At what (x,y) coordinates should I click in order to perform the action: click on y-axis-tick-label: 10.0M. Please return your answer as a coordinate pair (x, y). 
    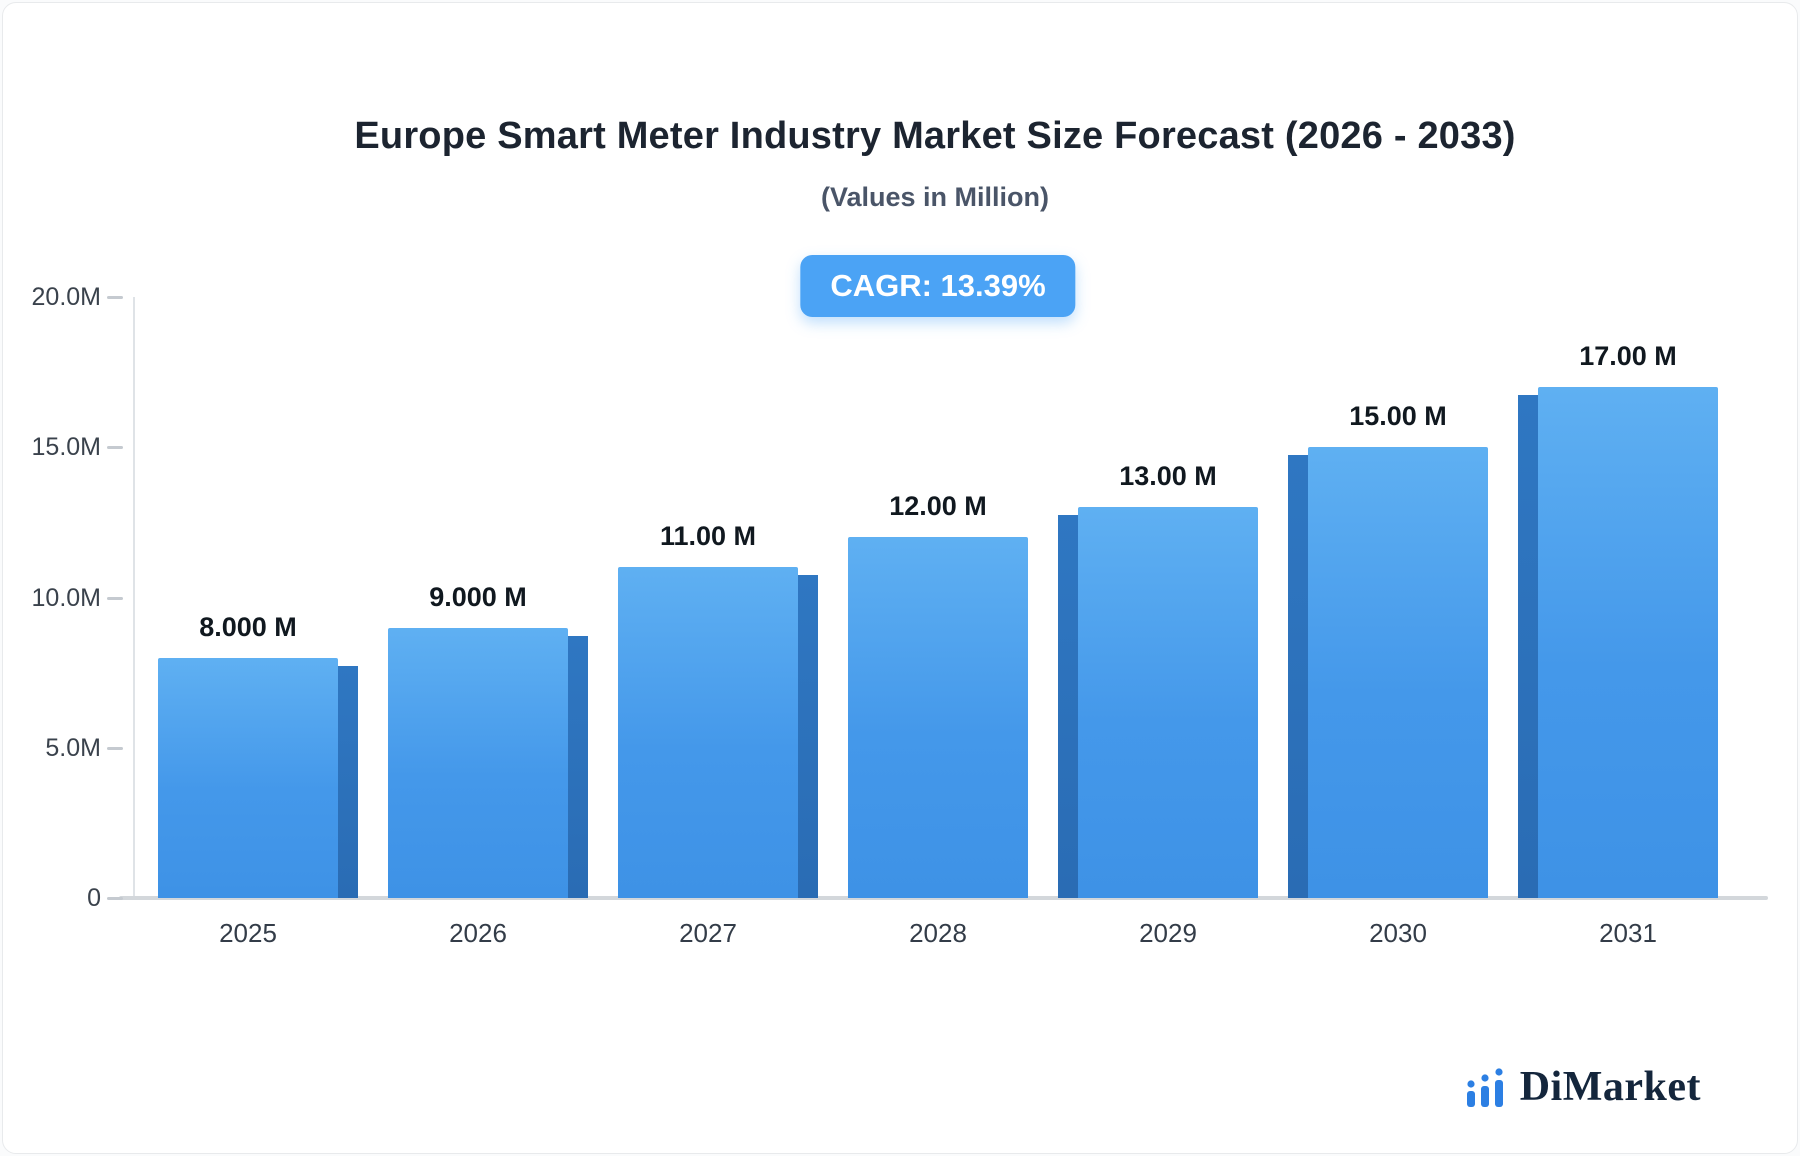
    Looking at the image, I should click on (66, 597).